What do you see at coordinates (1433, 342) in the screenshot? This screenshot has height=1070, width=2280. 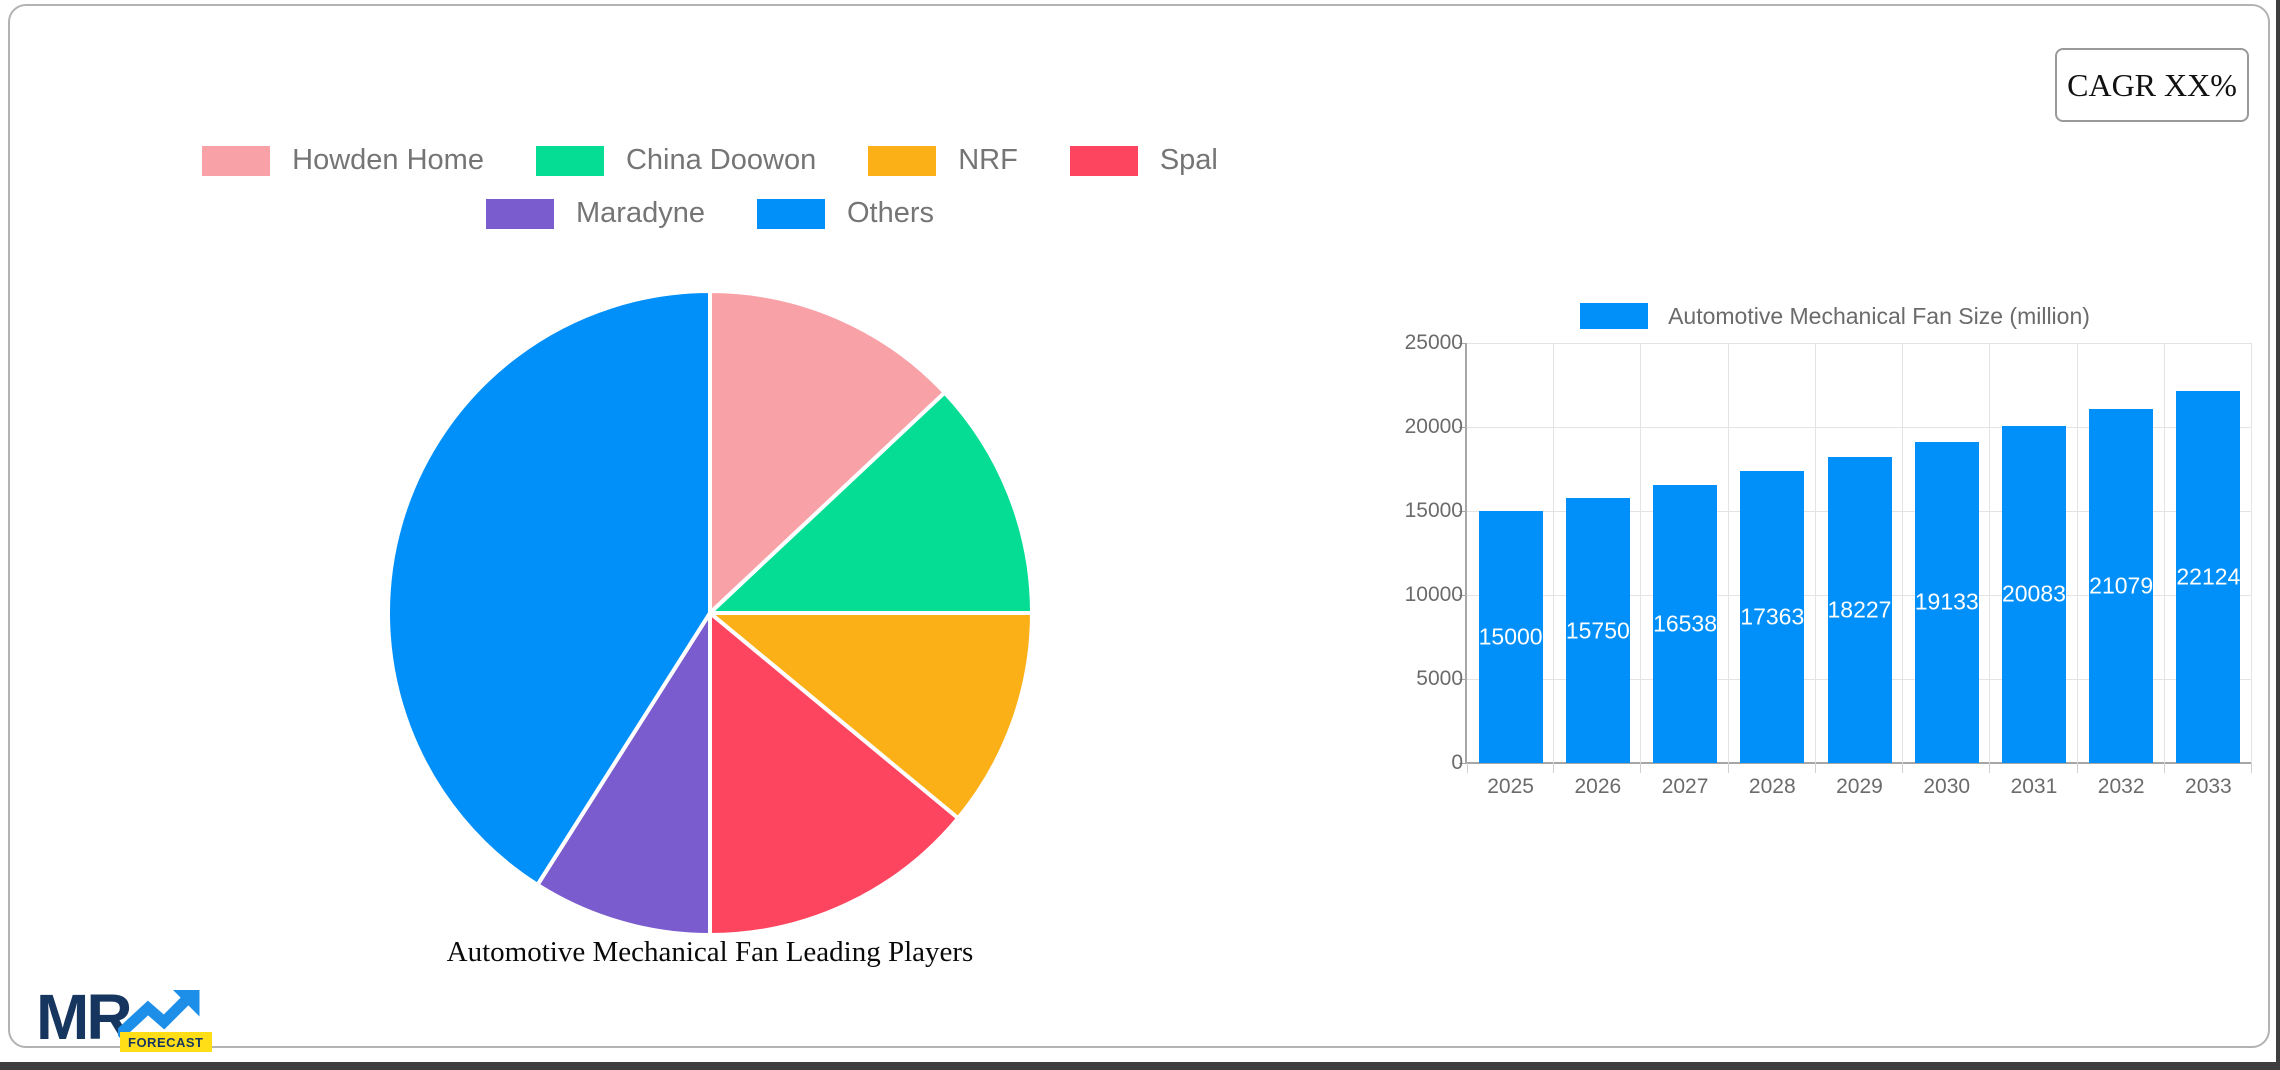 I see `y-axis-label: 25000` at bounding box center [1433, 342].